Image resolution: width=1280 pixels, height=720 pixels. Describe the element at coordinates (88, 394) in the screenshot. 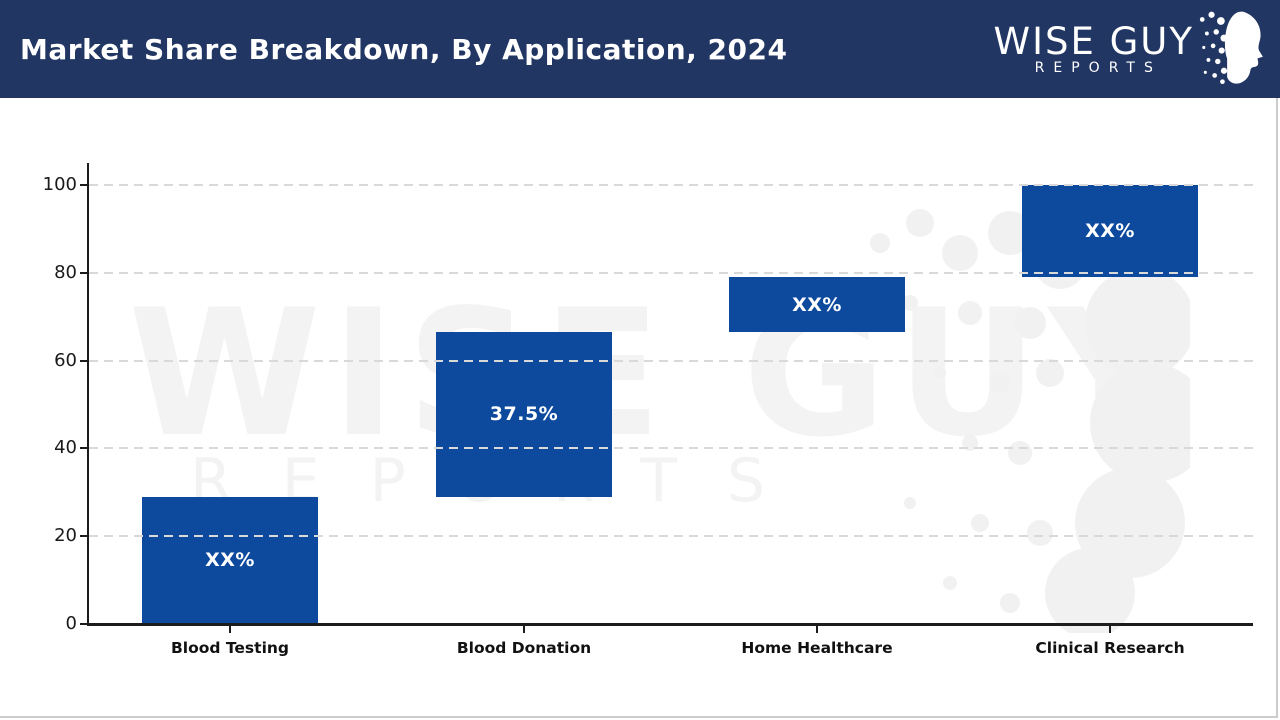

I see `y-axis-line` at that location.